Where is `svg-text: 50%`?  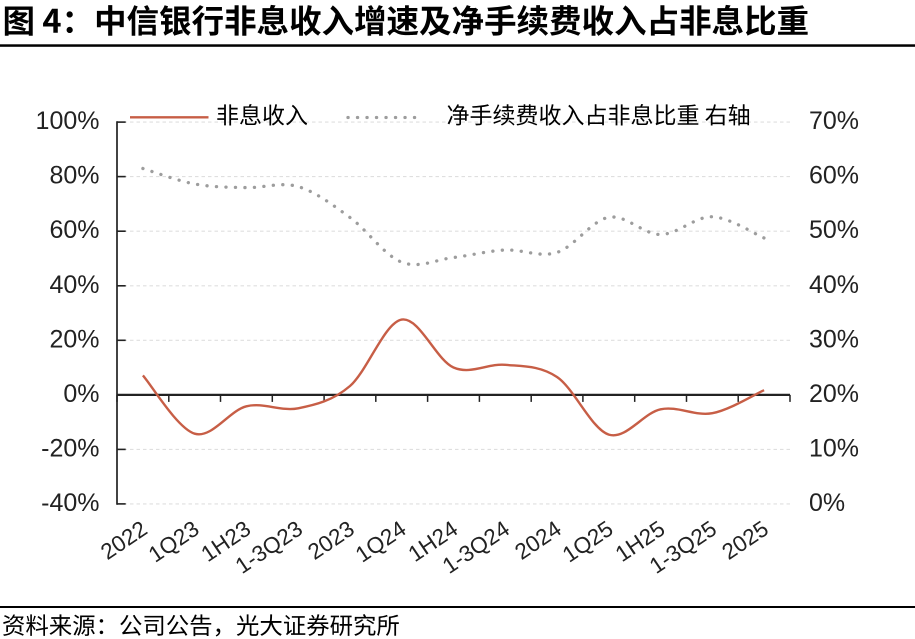 svg-text: 50% is located at coordinates (834, 230).